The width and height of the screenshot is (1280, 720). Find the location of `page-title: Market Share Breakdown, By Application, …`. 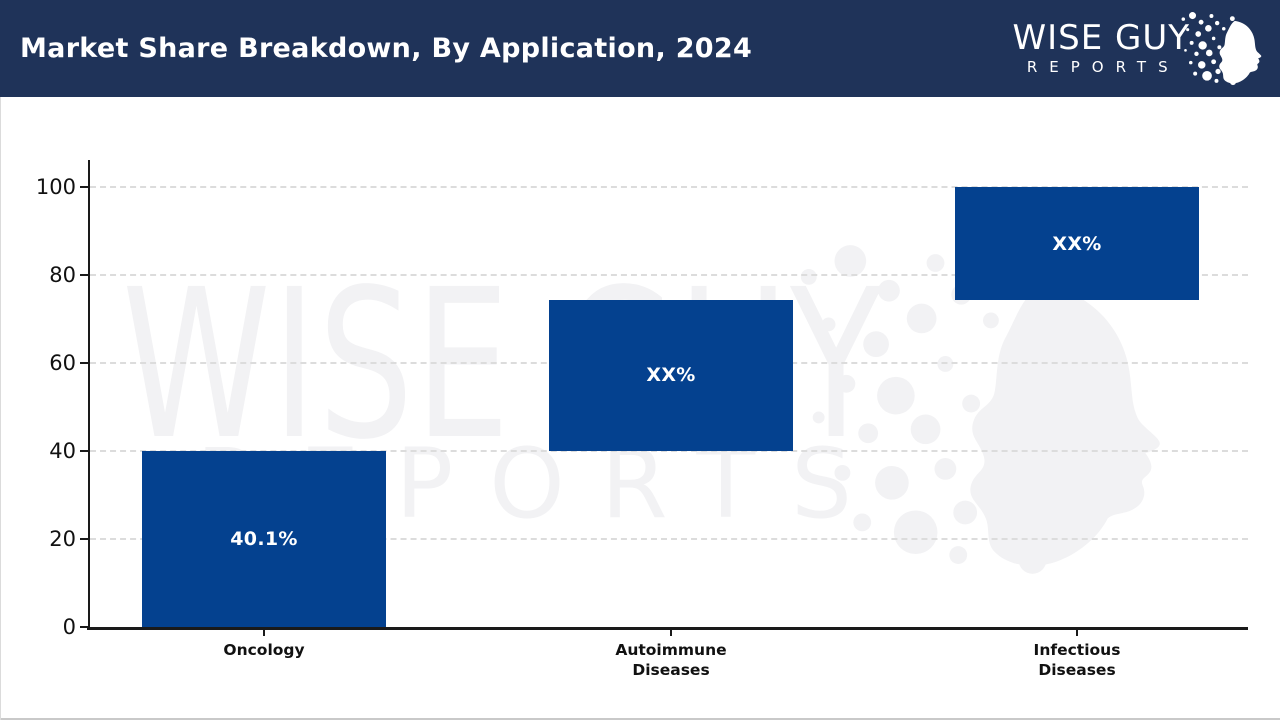

page-title: Market Share Breakdown, By Application, … is located at coordinates (386, 48).